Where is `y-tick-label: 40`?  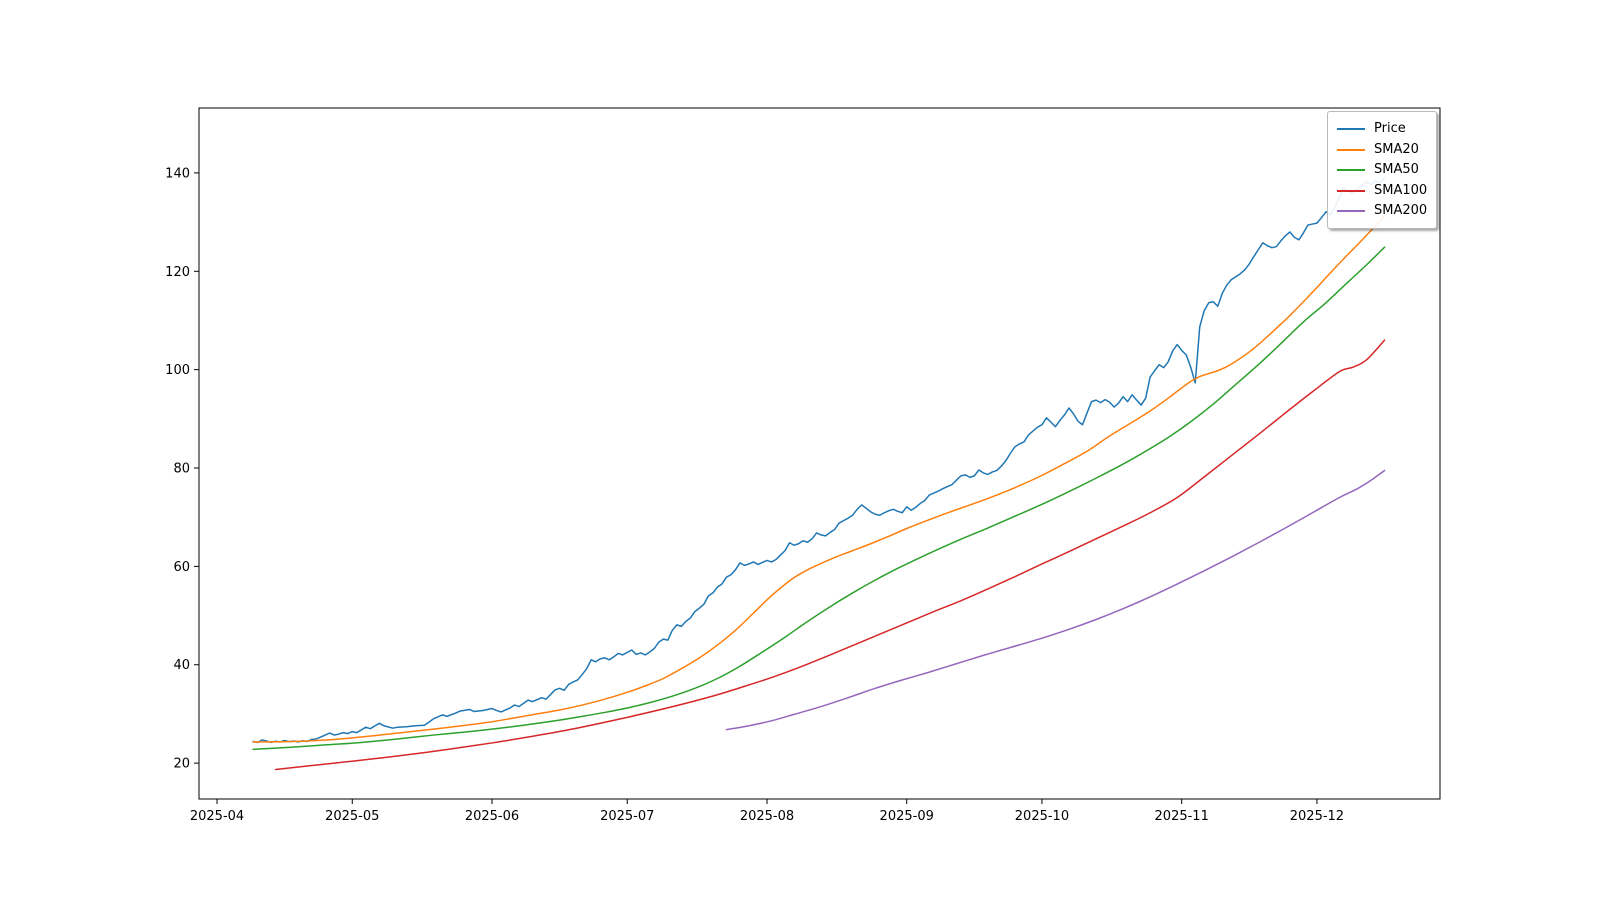
y-tick-label: 40 is located at coordinates (181, 665).